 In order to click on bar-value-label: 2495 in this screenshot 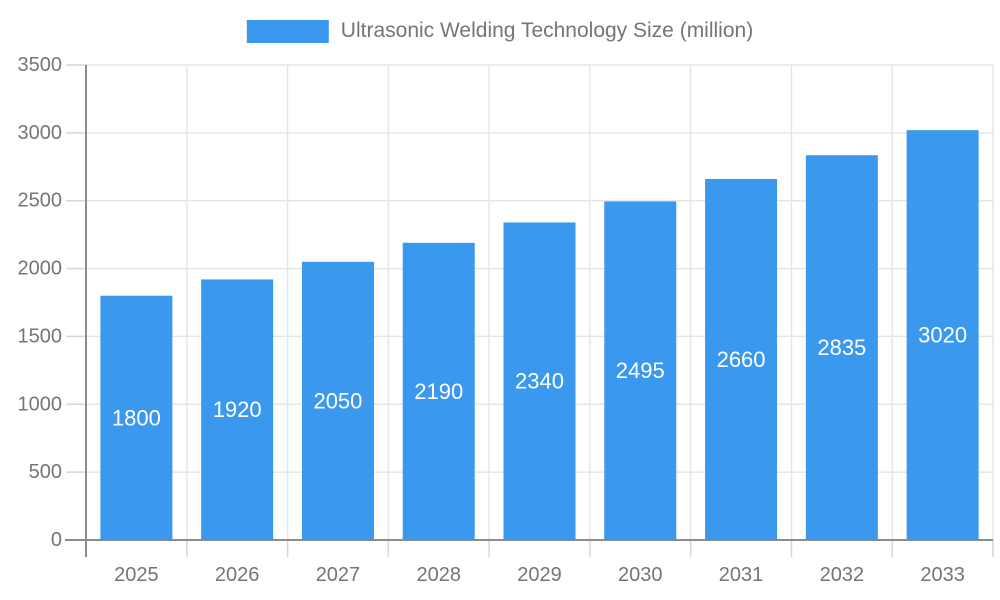, I will do `click(640, 370)`.